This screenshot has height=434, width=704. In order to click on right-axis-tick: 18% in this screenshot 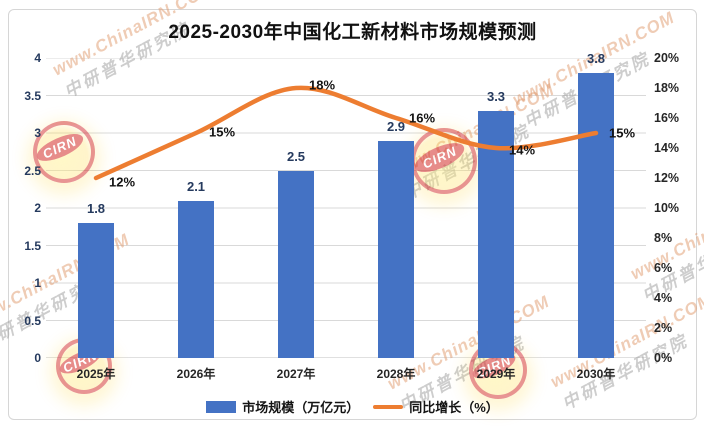, I will do `click(667, 88)`.